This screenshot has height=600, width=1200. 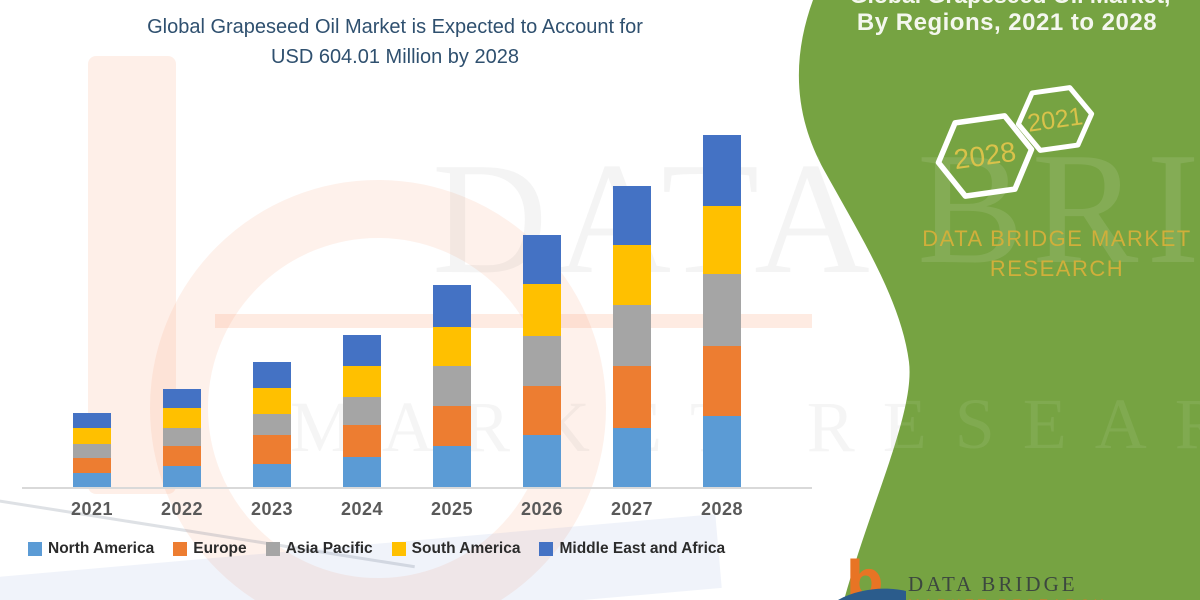 I want to click on bar-segment-europe-2025, so click(x=452, y=426).